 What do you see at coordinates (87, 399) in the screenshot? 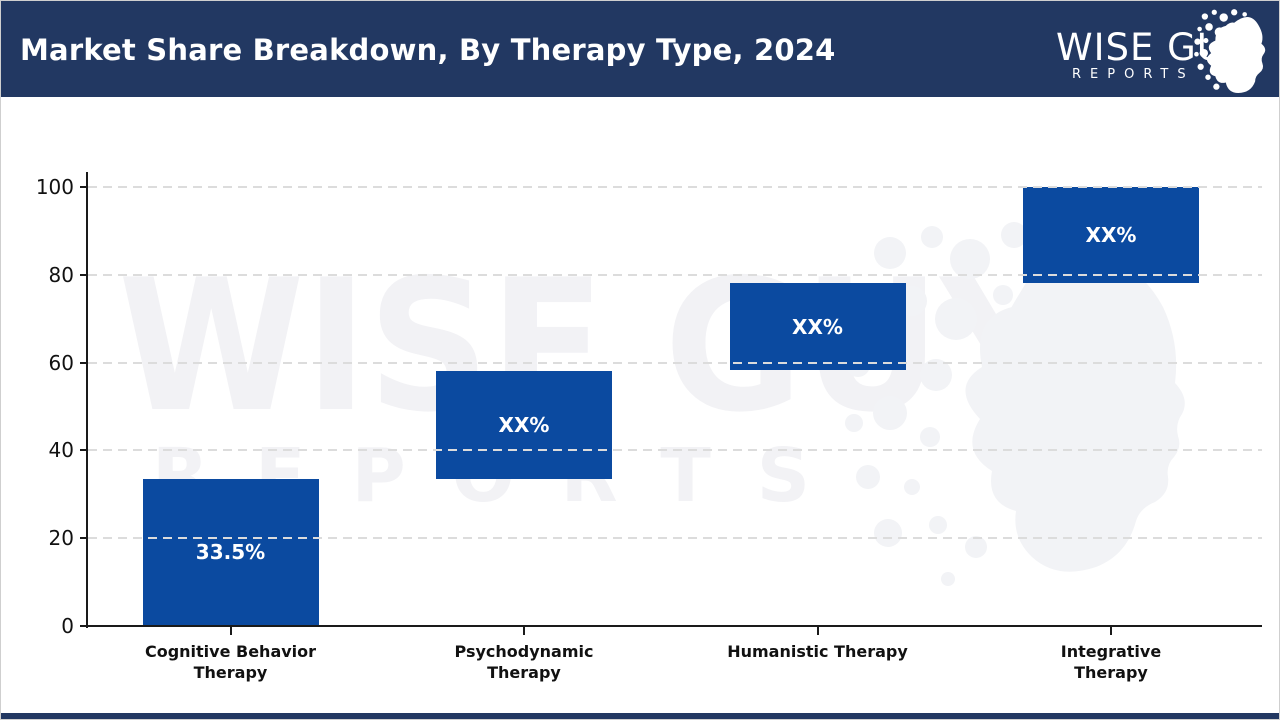
I see `y-axis-line` at bounding box center [87, 399].